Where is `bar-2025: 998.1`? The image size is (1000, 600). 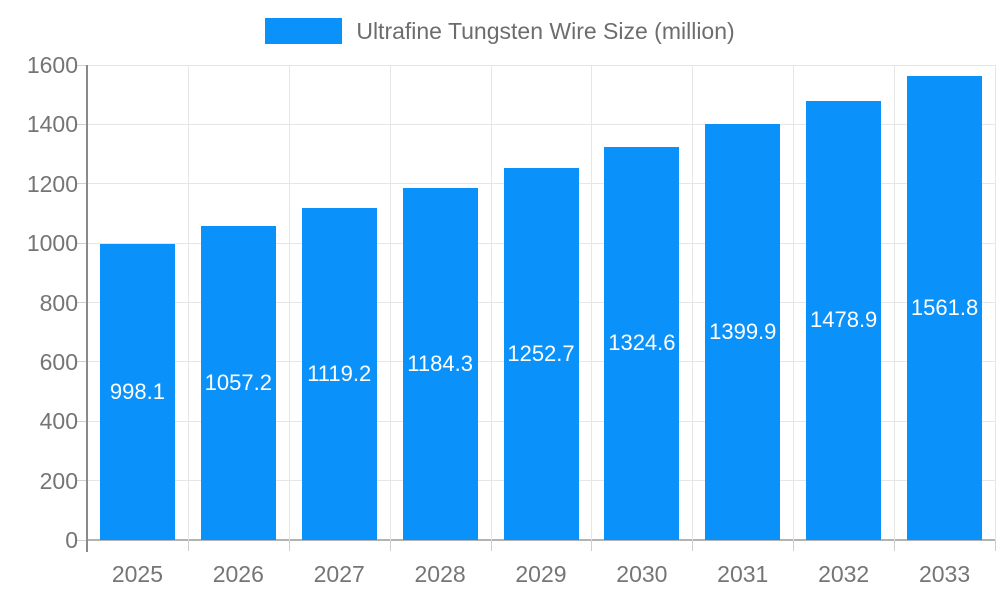 bar-2025: 998.1 is located at coordinates (137, 391).